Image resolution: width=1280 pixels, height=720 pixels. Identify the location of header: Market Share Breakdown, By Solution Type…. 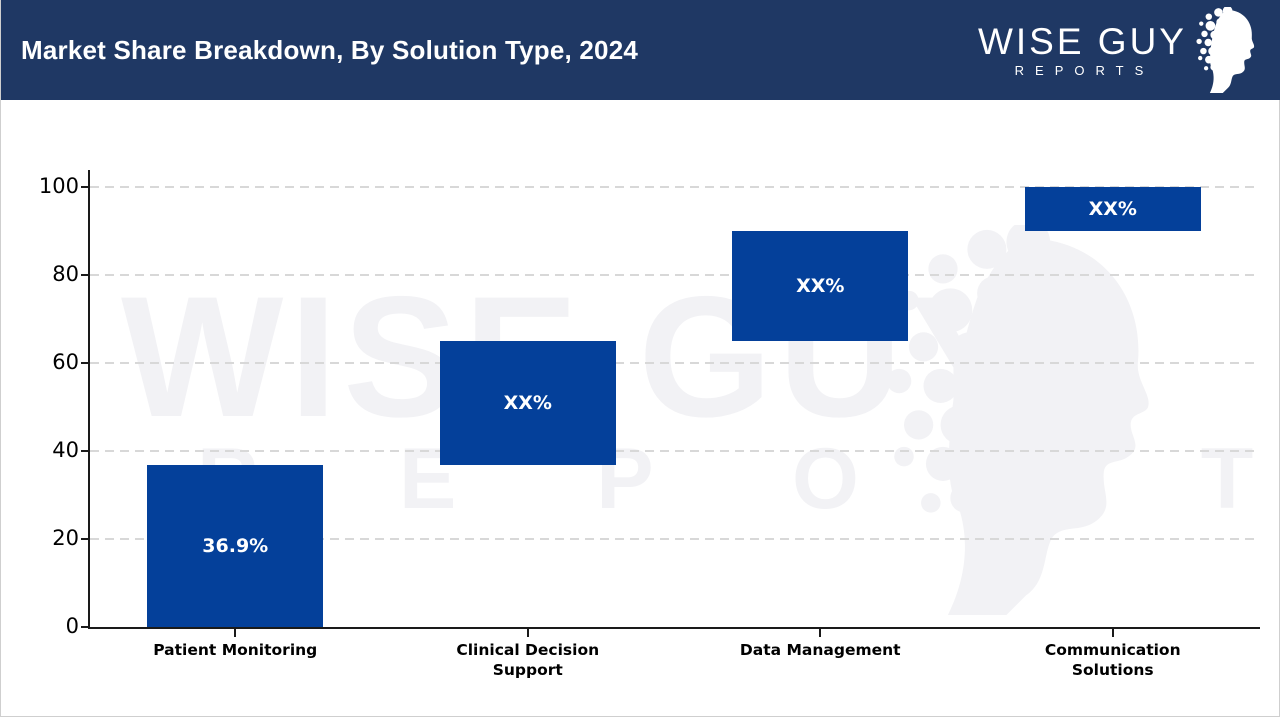
(640, 50).